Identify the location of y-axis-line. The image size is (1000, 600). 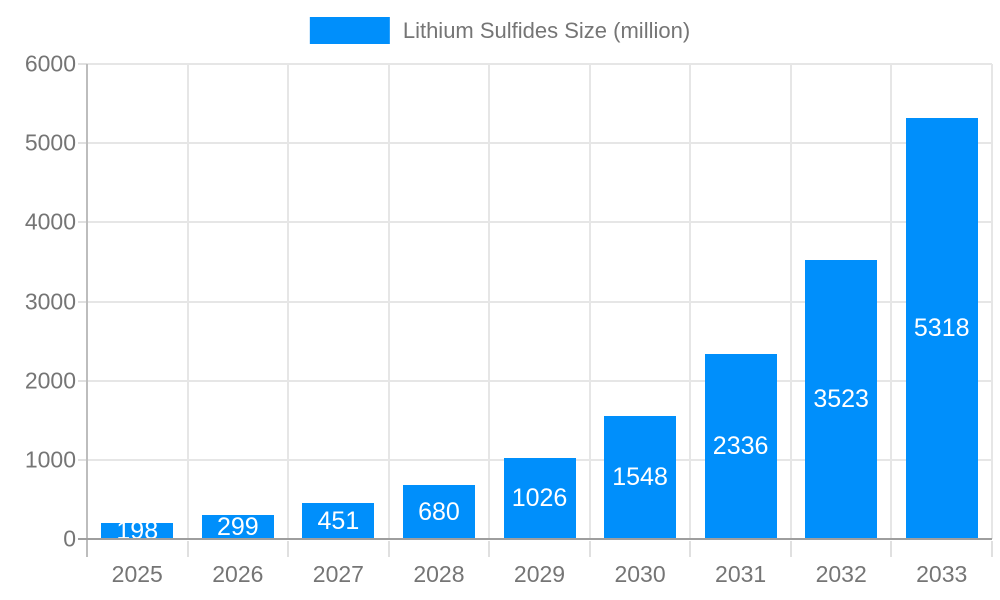
(87, 310).